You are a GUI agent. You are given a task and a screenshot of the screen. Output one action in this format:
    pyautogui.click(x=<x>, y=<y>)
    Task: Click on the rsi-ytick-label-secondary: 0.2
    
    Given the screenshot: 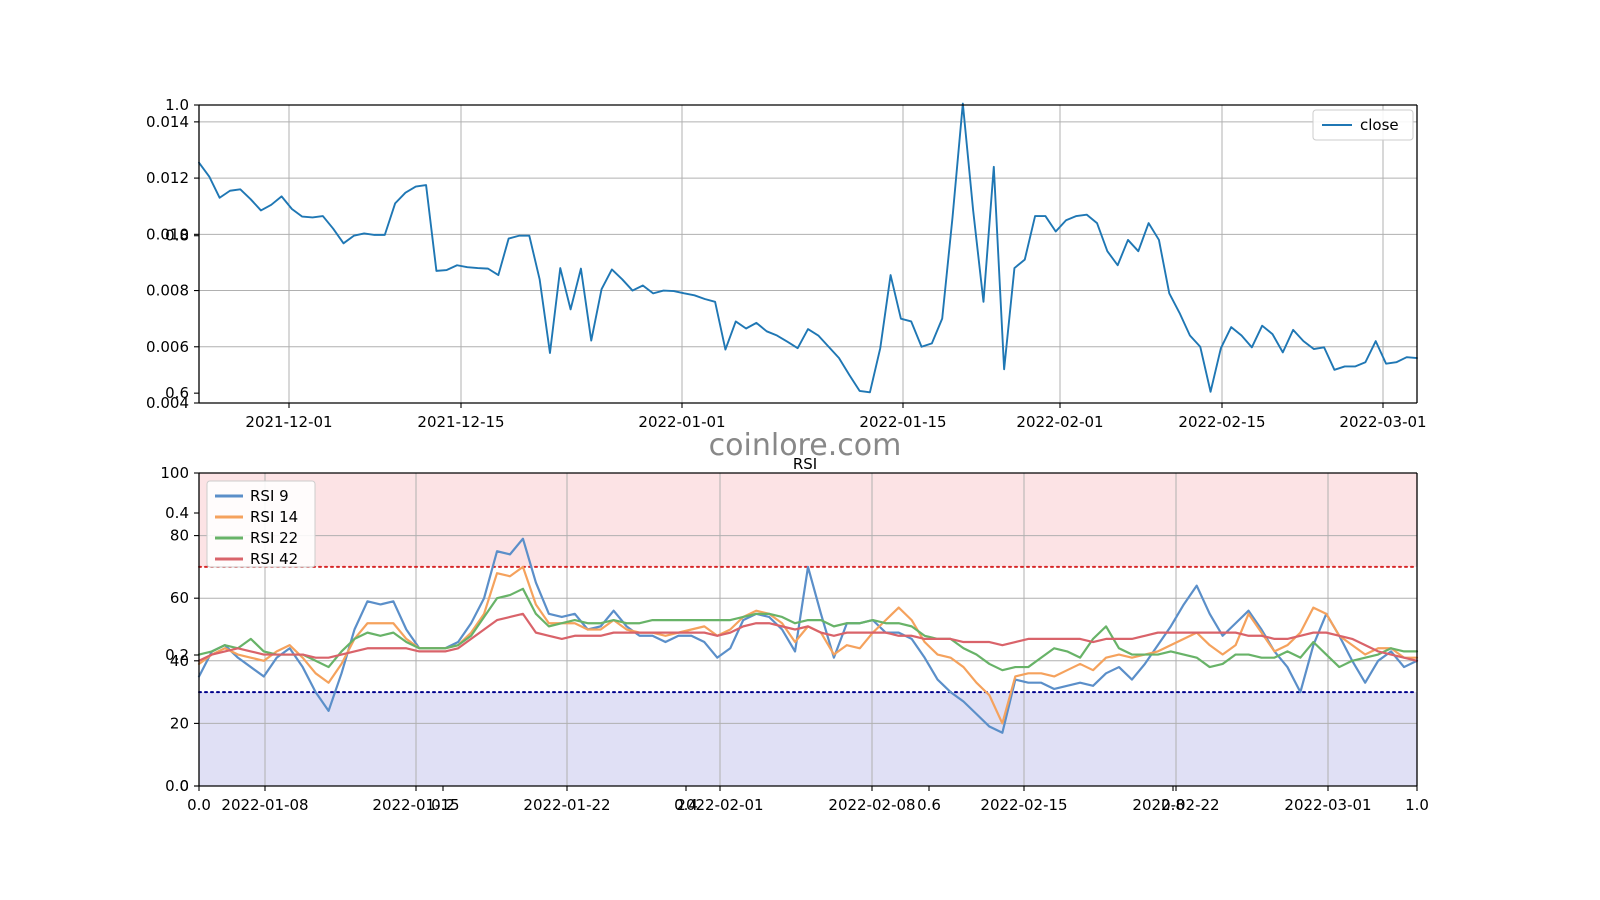 What is the action you would take?
    pyautogui.click(x=177, y=655)
    